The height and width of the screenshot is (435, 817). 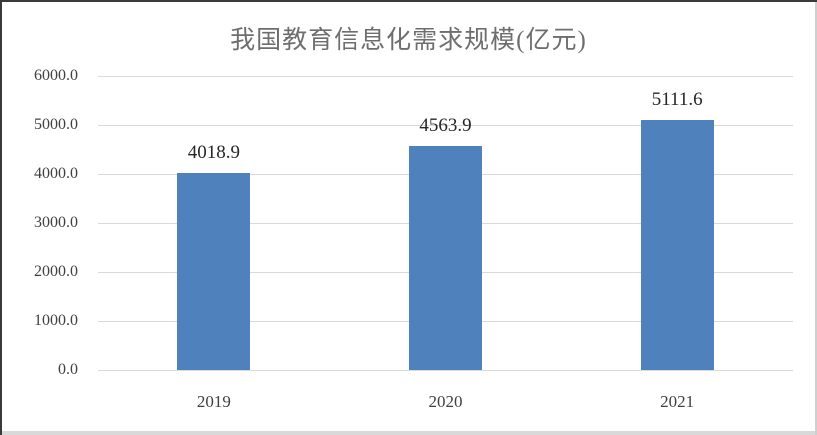 What do you see at coordinates (56, 173) in the screenshot?
I see `y-tick-label: 4000.0` at bounding box center [56, 173].